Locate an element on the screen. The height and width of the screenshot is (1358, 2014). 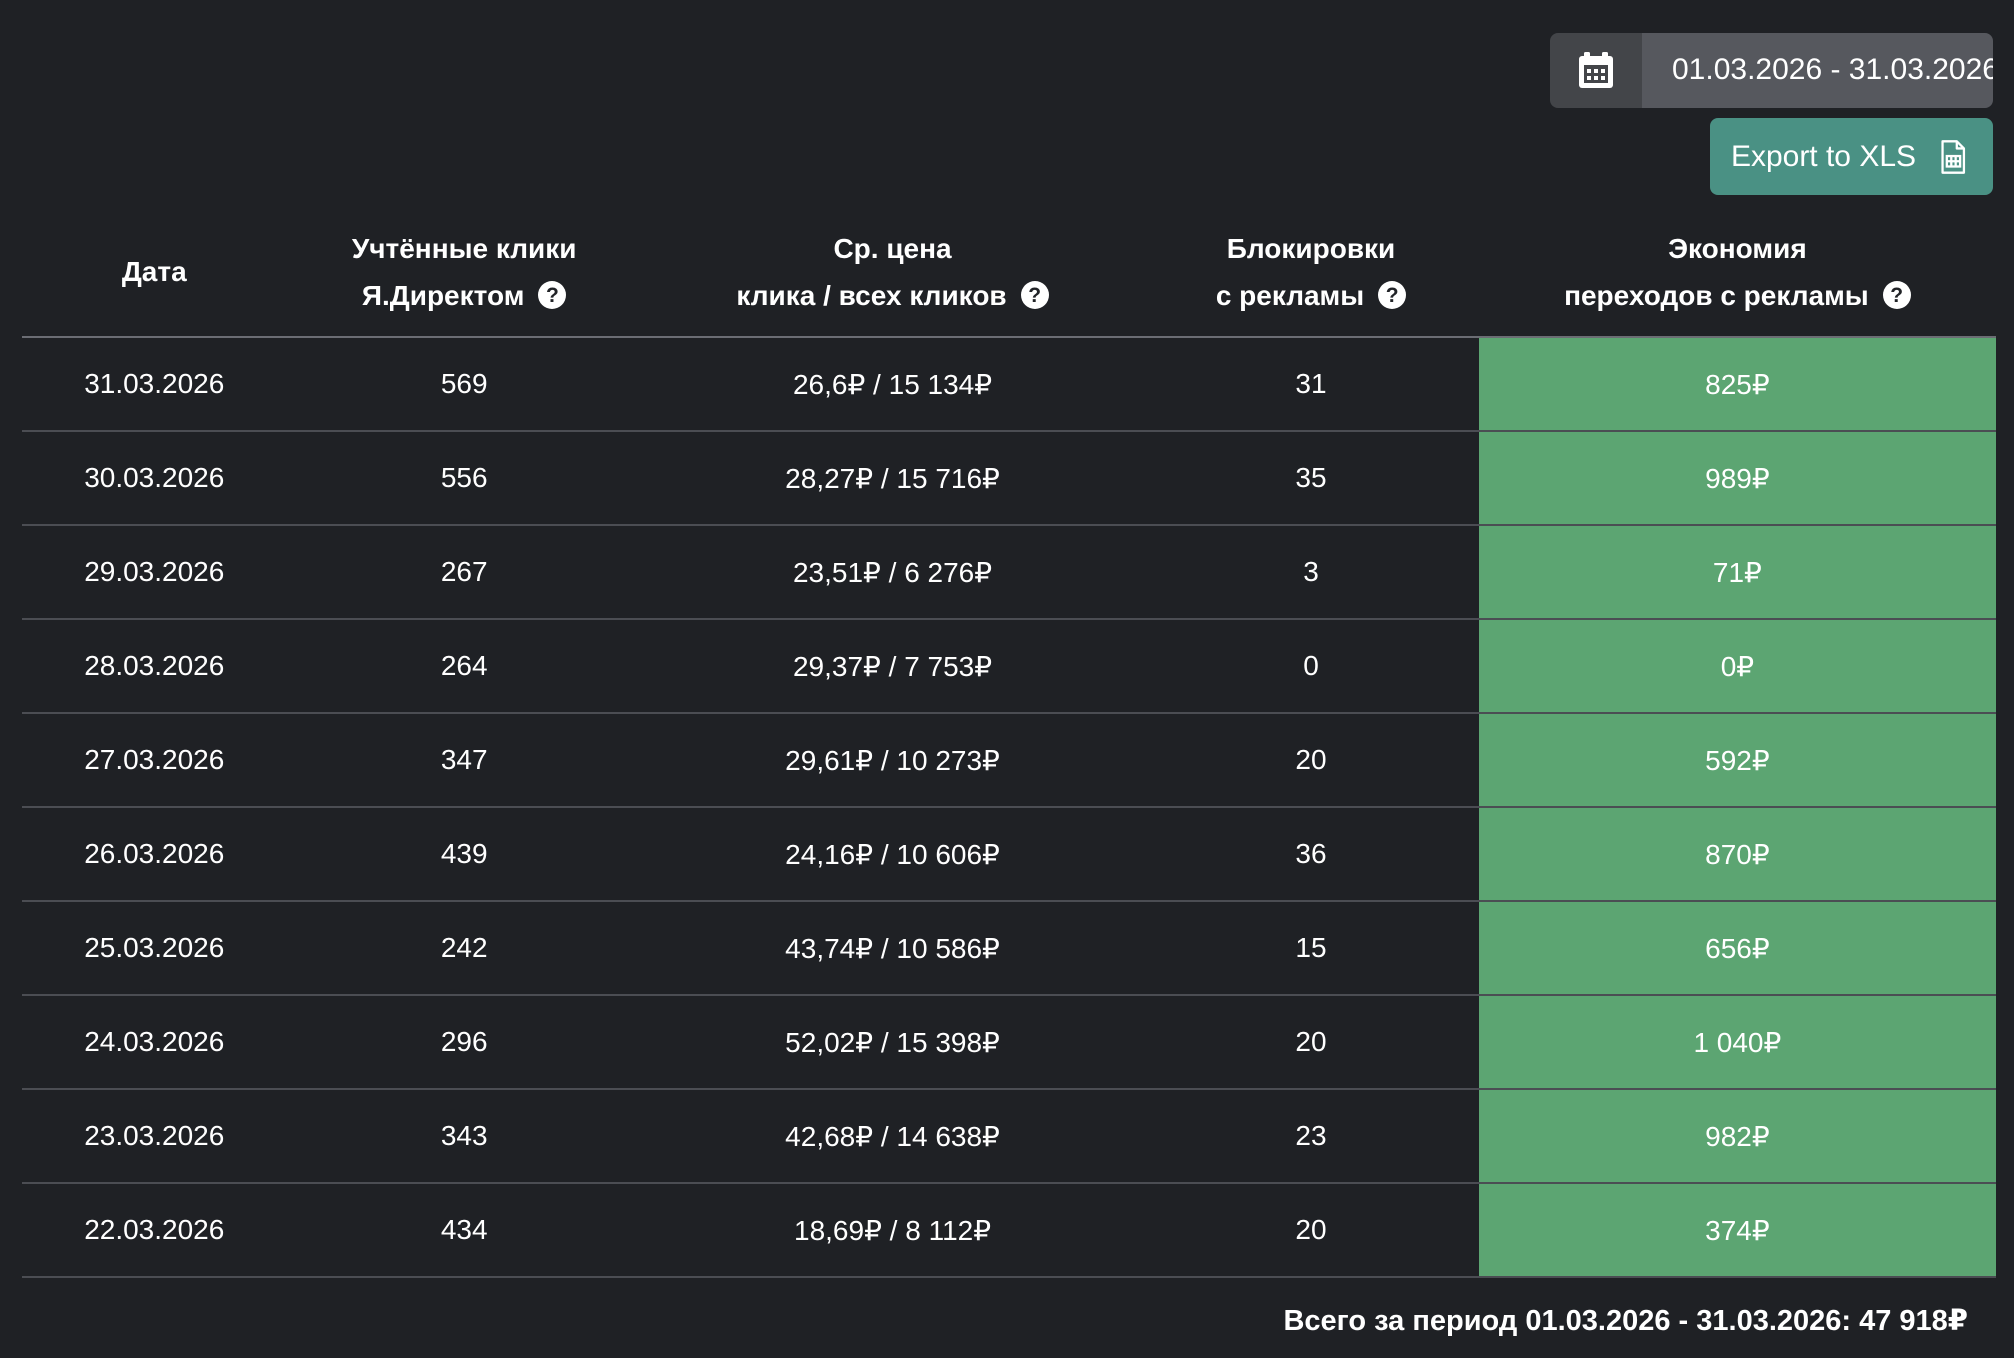
table-row: 31.03.2026 569 26,6₽ / 15 134₽ 31 825₽ is located at coordinates (1009, 385).